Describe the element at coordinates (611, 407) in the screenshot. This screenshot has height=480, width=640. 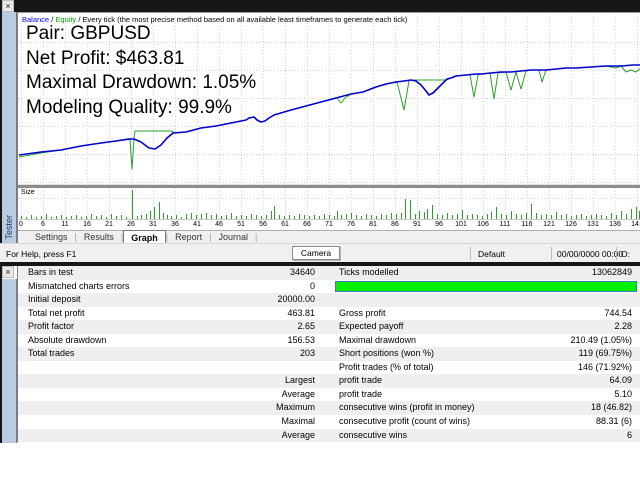
I see `report-value: 18 (46.82)` at that location.